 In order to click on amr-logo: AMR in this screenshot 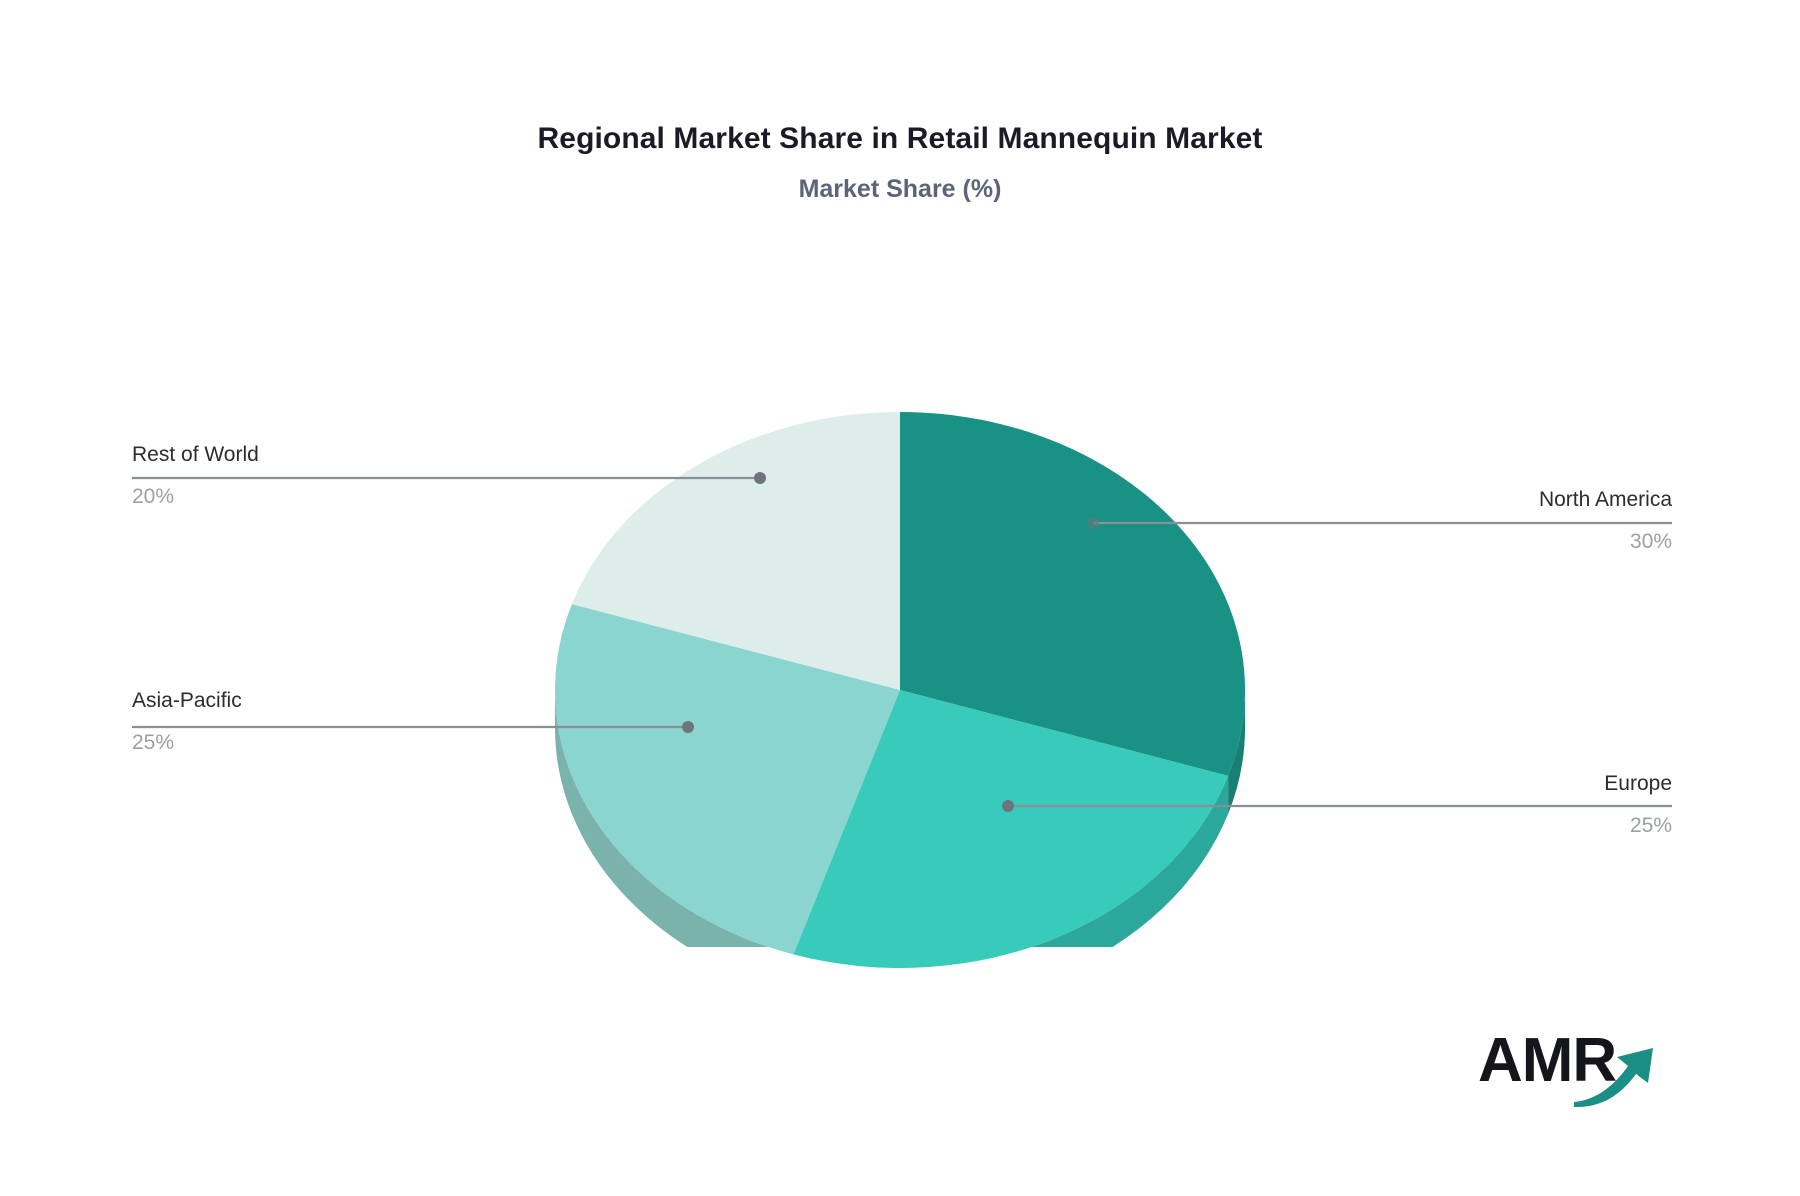, I will do `click(1578, 1070)`.